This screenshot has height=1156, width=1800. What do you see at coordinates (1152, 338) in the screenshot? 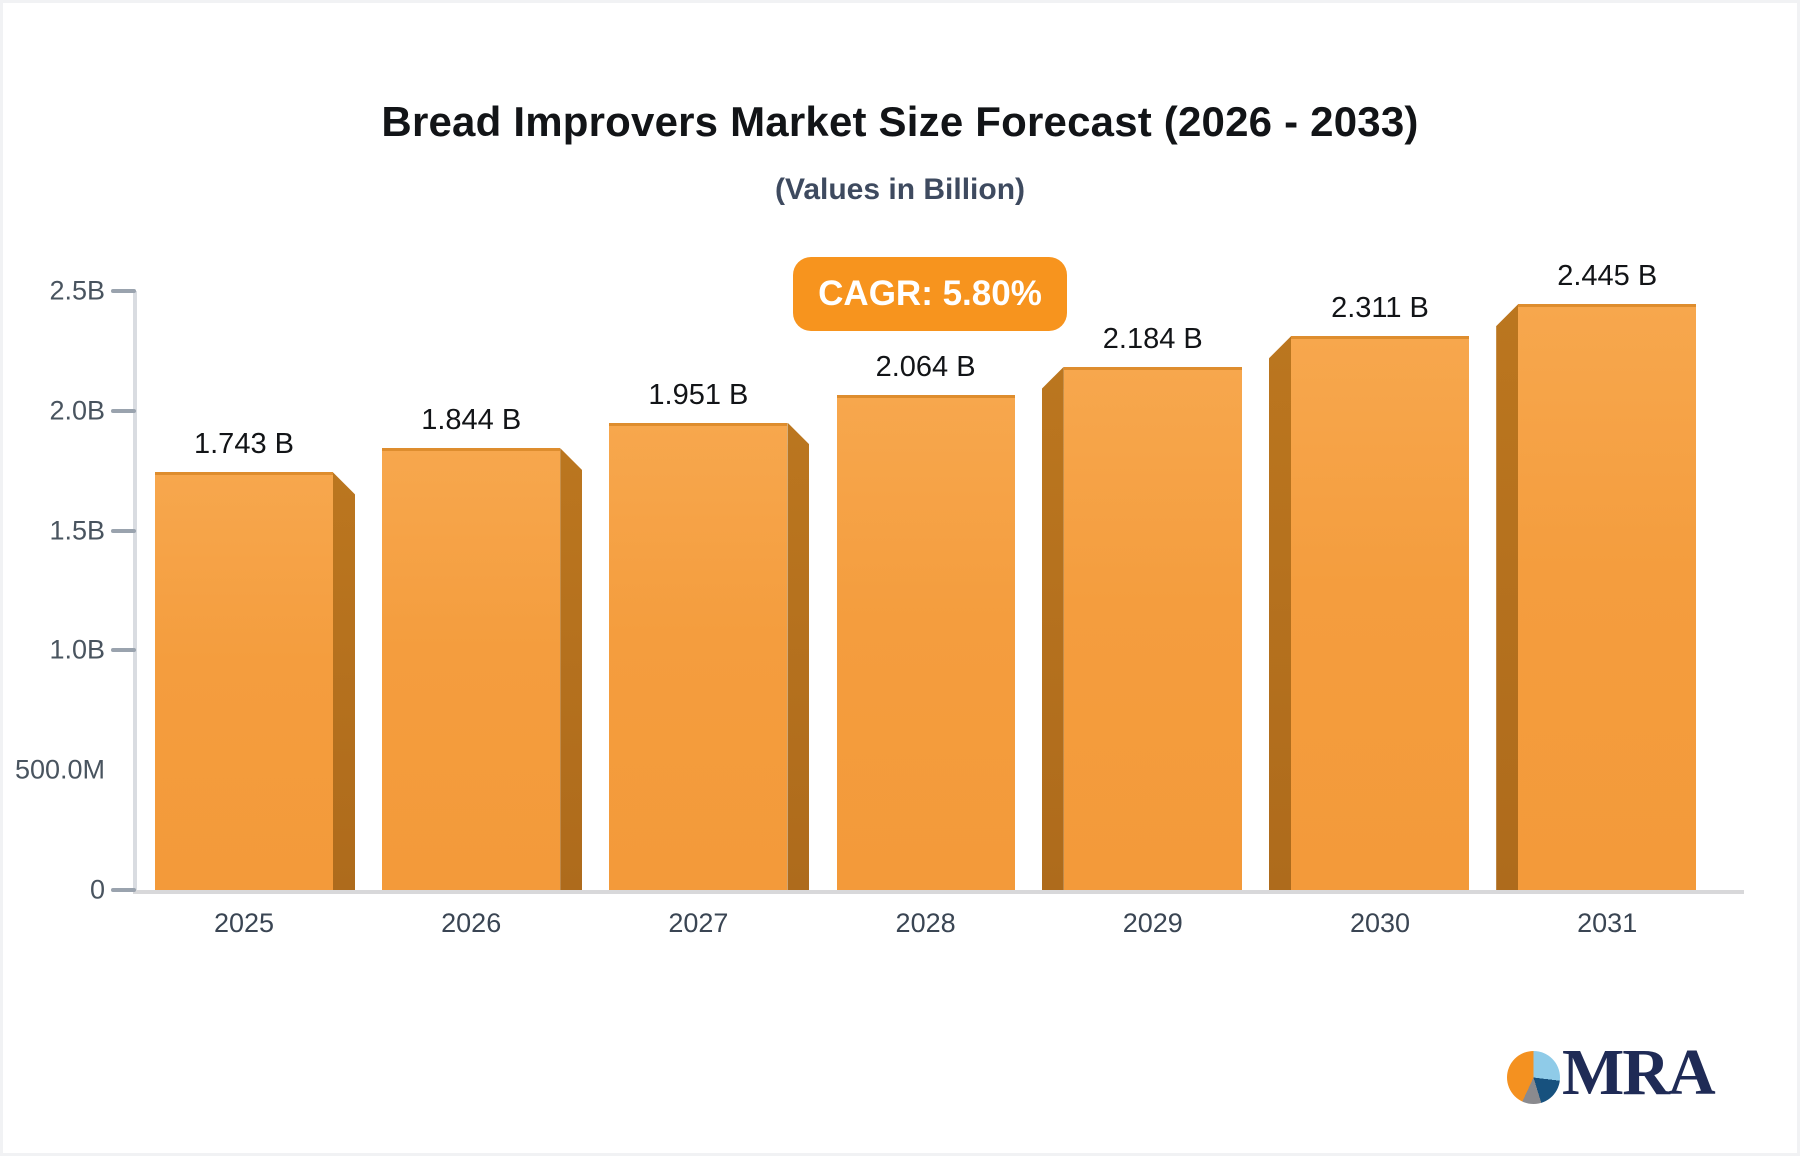
I see `bar-value-label: 2.184 B` at bounding box center [1152, 338].